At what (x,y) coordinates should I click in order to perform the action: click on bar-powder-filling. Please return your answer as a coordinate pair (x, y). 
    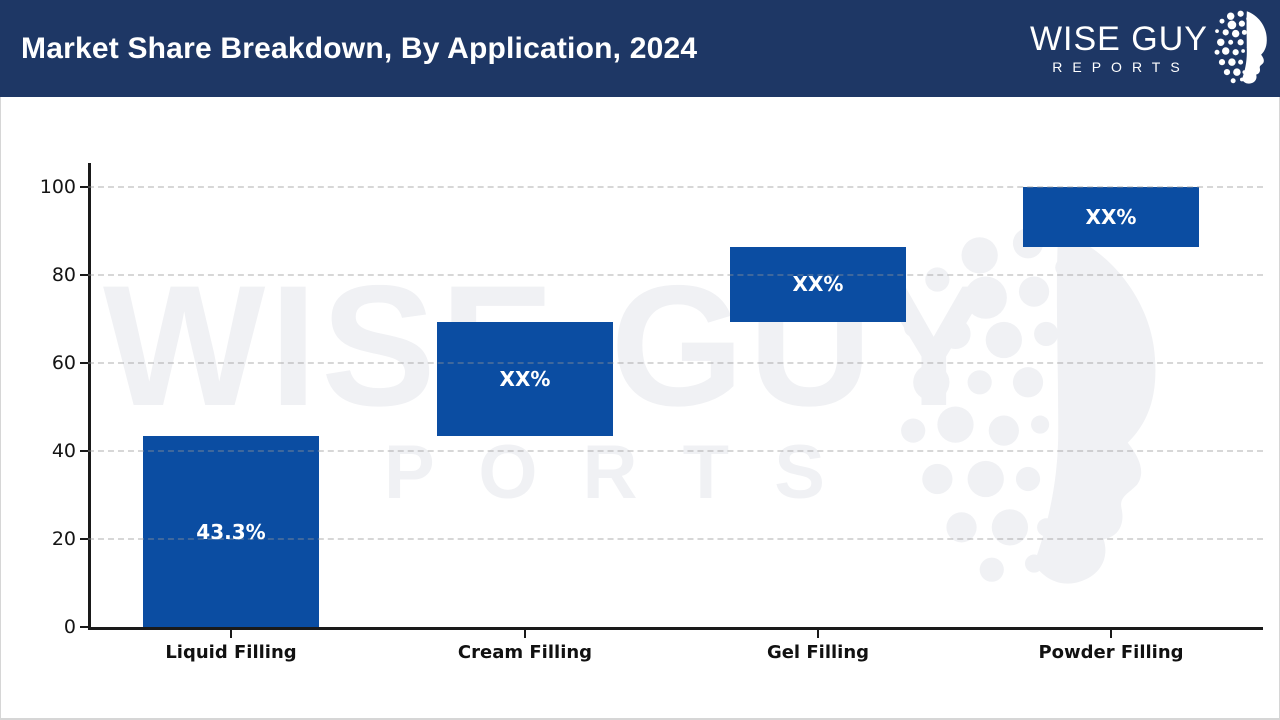
    Looking at the image, I should click on (1111, 217).